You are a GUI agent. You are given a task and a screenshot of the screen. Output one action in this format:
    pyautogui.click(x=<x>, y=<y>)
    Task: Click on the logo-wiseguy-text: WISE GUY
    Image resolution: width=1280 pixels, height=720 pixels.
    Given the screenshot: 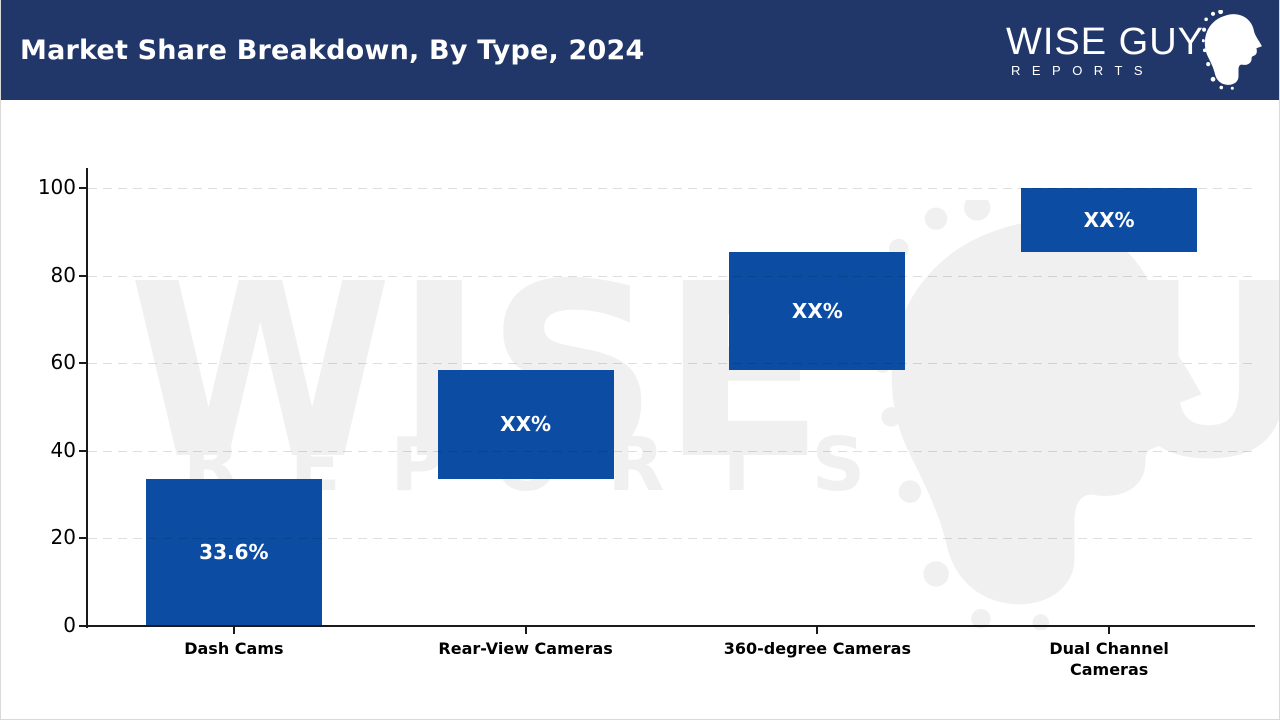 What is the action you would take?
    pyautogui.click(x=1104, y=42)
    